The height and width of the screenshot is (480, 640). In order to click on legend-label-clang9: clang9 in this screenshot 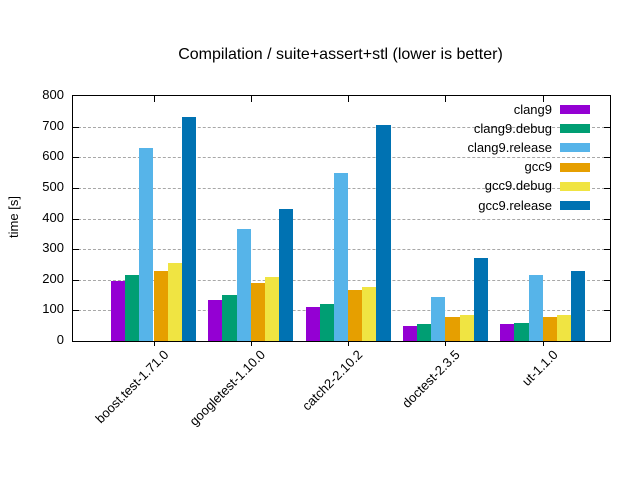, I will do `click(532, 109)`.